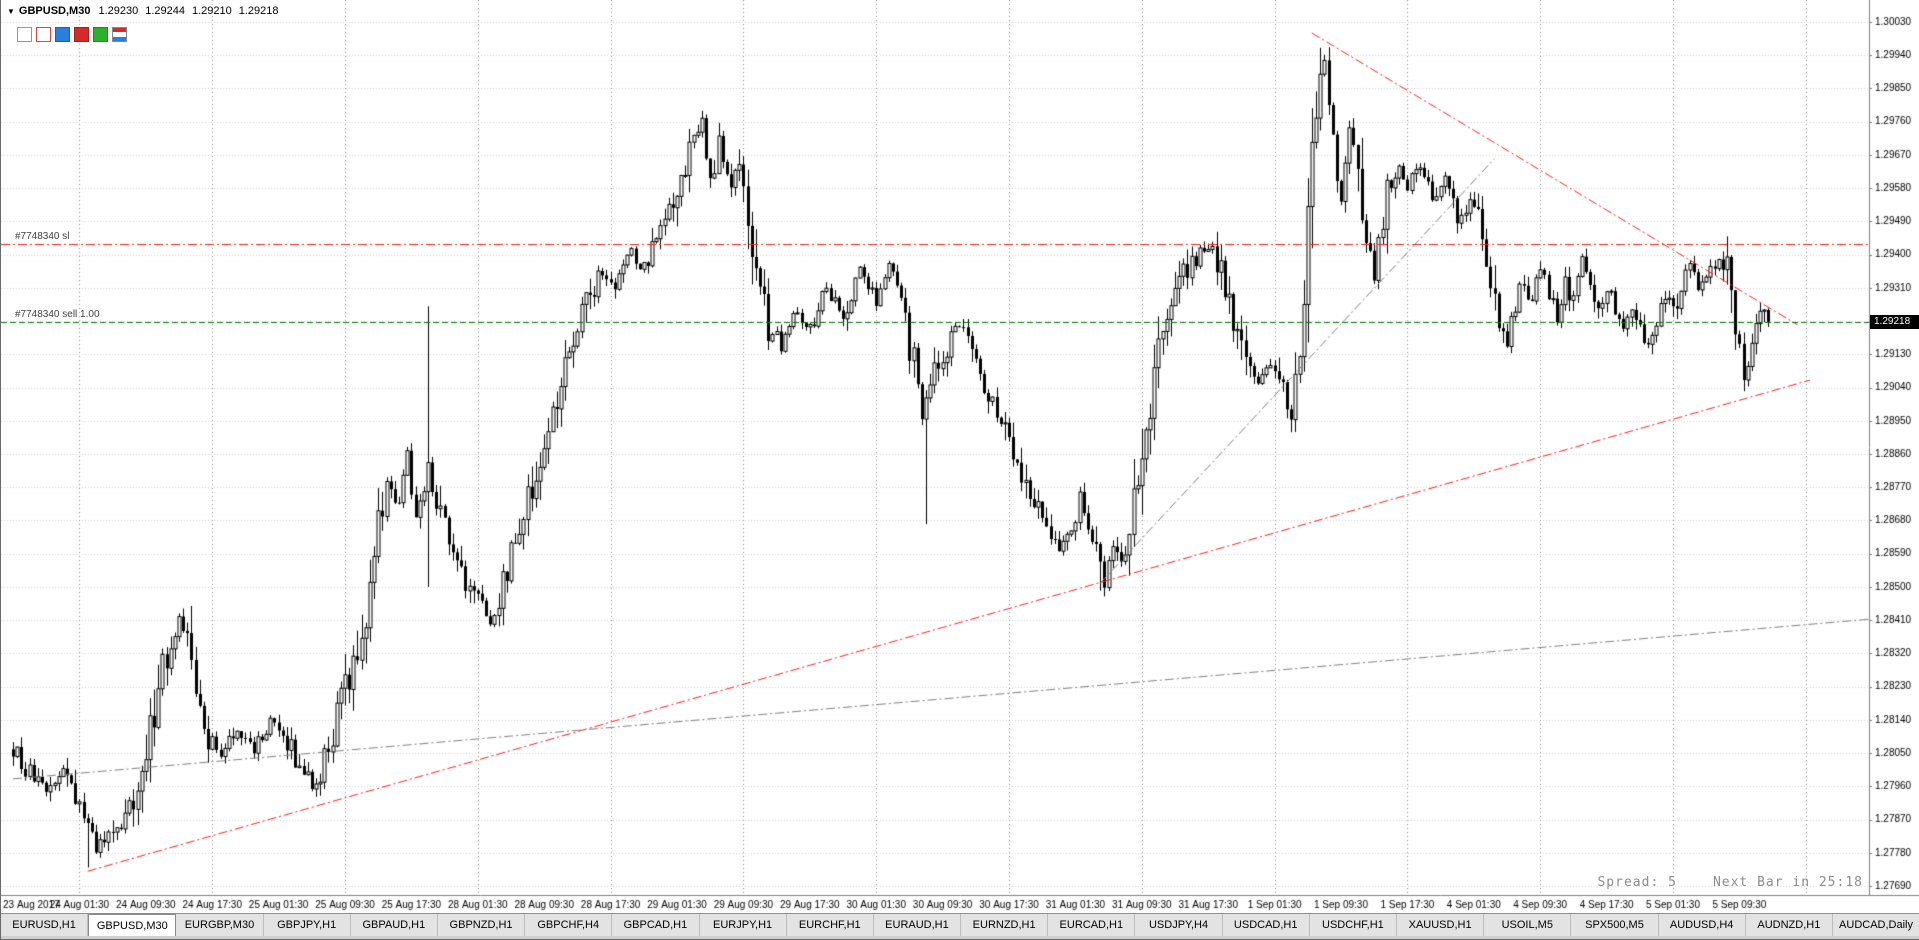 This screenshot has height=940, width=1919. I want to click on next-bar-countdown-label: Next Bar in 25:18, so click(1787, 882).